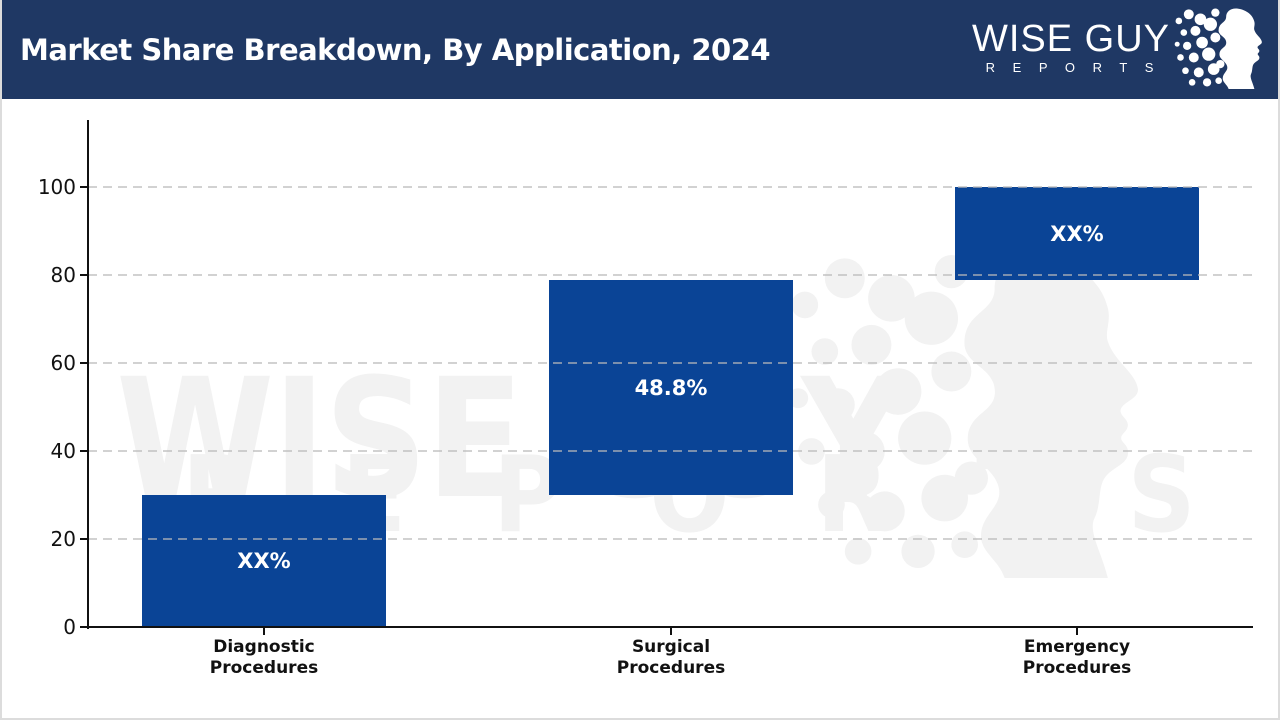 The image size is (1280, 720). What do you see at coordinates (1073, 68) in the screenshot?
I see `logo-subtext: R E P O R T S` at bounding box center [1073, 68].